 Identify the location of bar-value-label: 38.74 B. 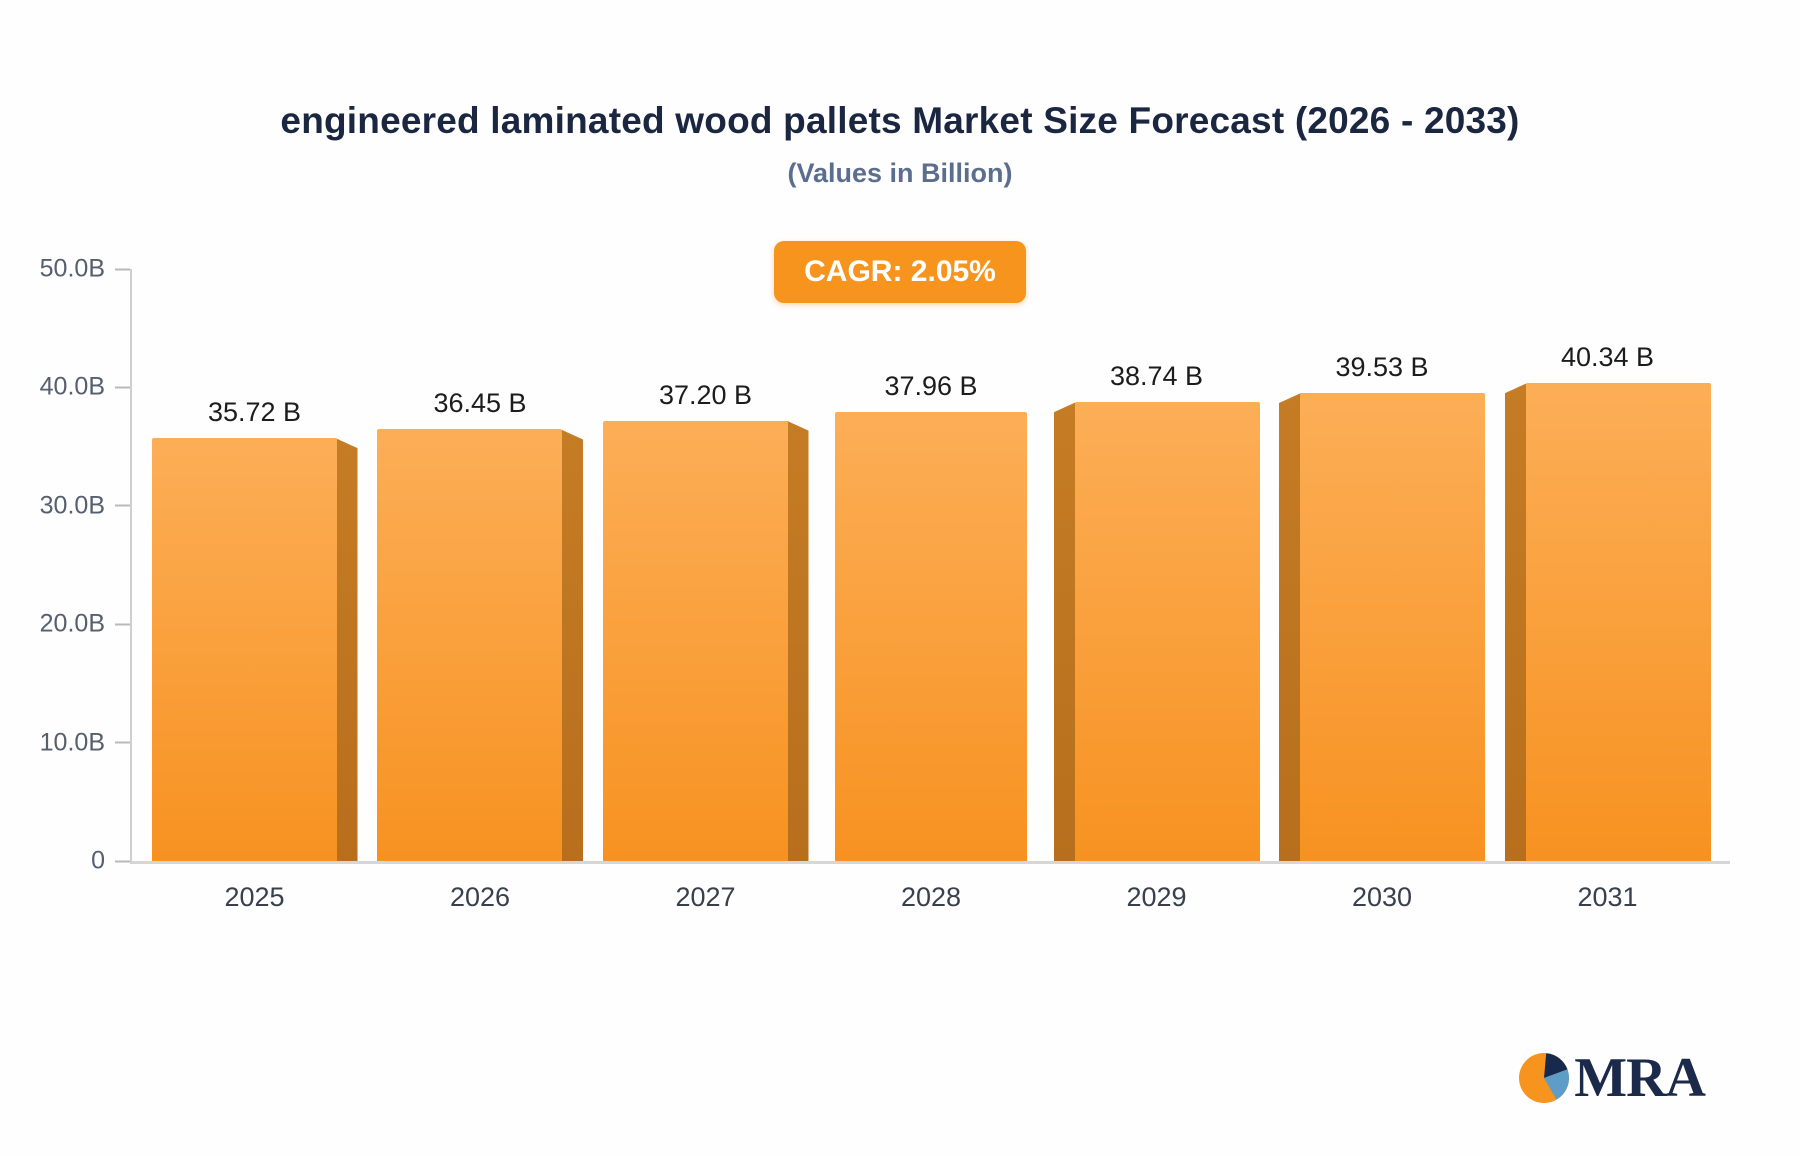
(1156, 376).